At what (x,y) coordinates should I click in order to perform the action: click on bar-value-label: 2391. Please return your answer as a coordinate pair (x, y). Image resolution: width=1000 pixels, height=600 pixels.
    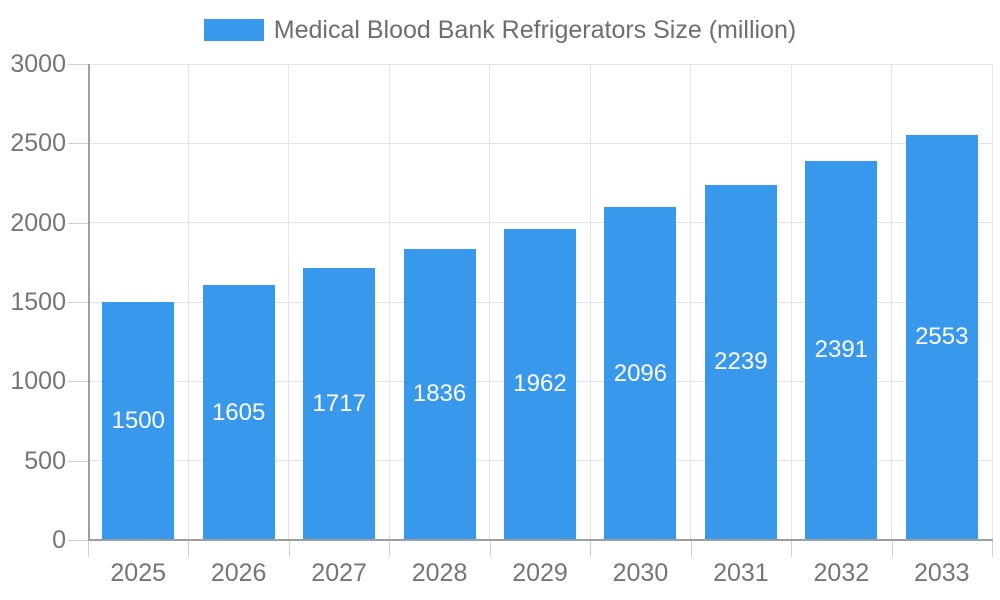
    Looking at the image, I should click on (841, 350).